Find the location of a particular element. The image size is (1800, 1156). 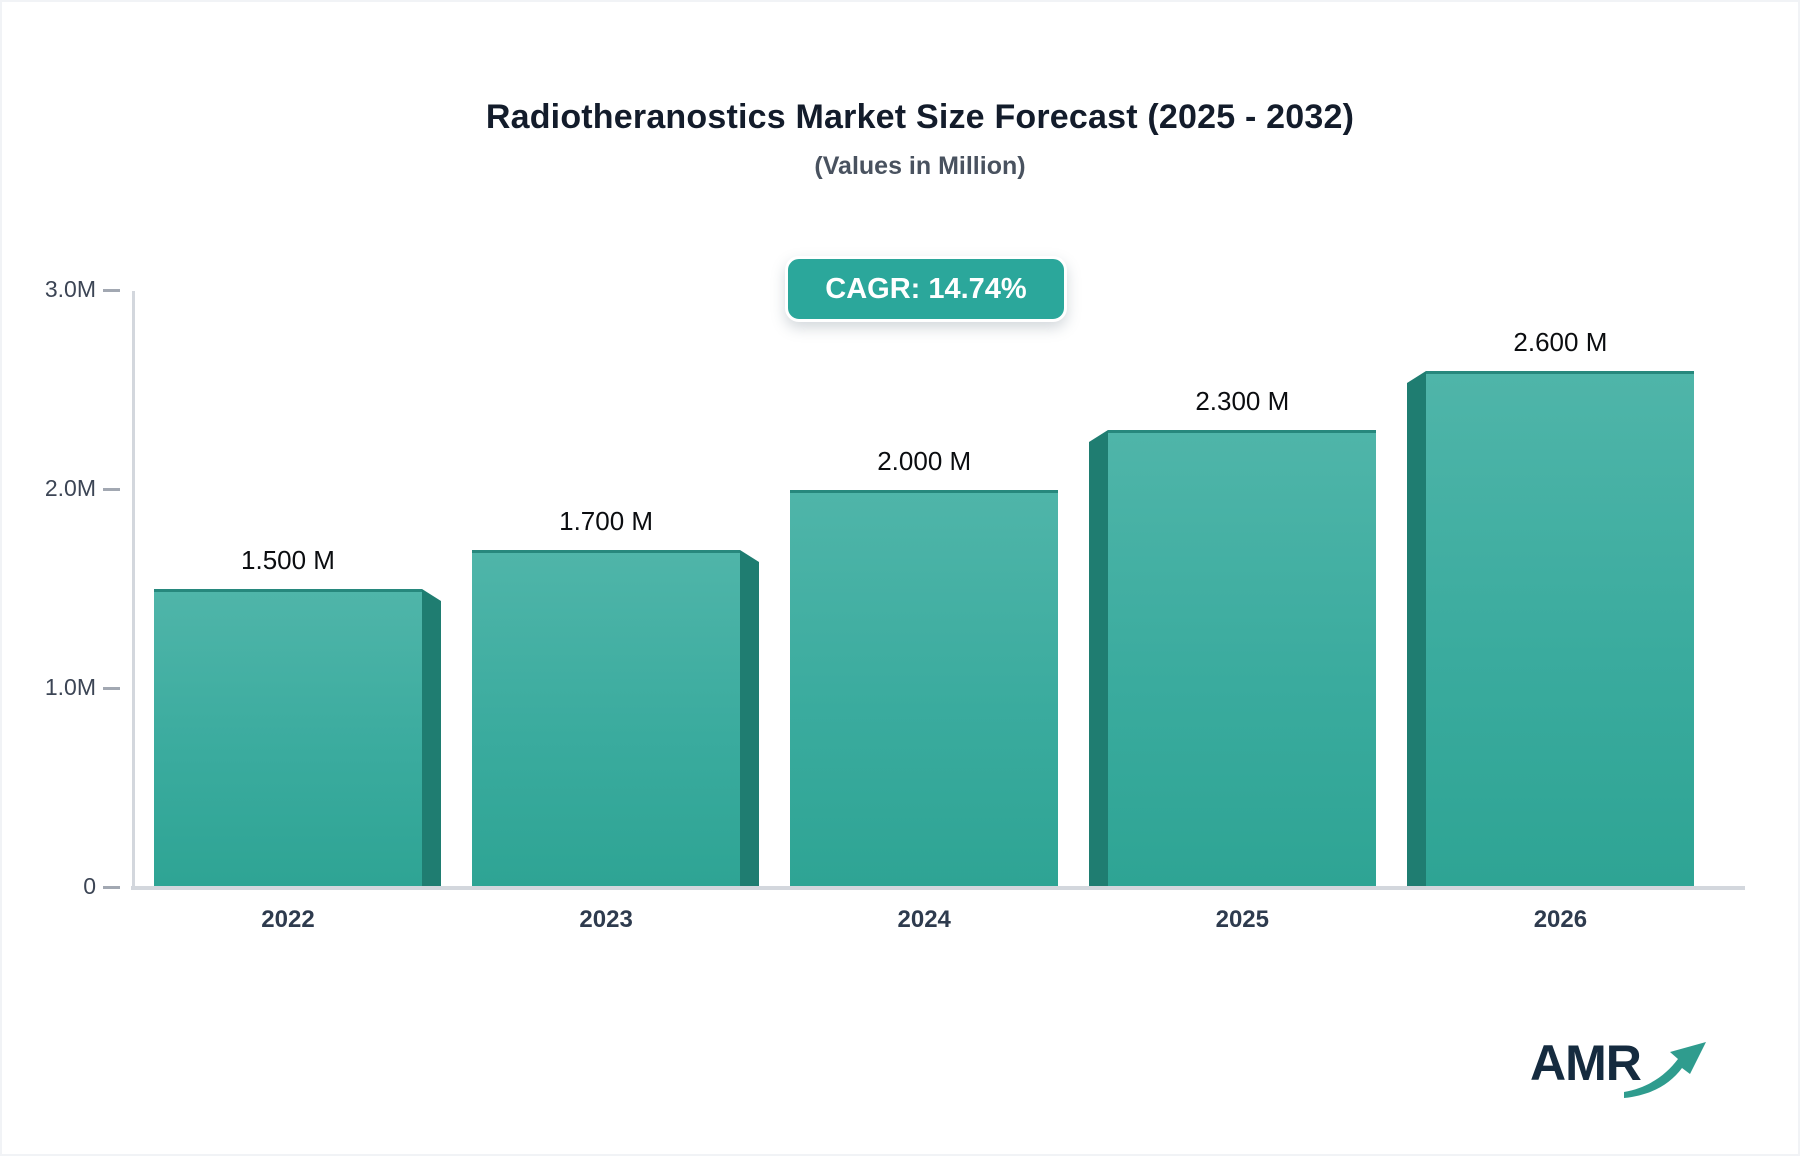

page-subtitle: (Values in Million) is located at coordinates (920, 166).